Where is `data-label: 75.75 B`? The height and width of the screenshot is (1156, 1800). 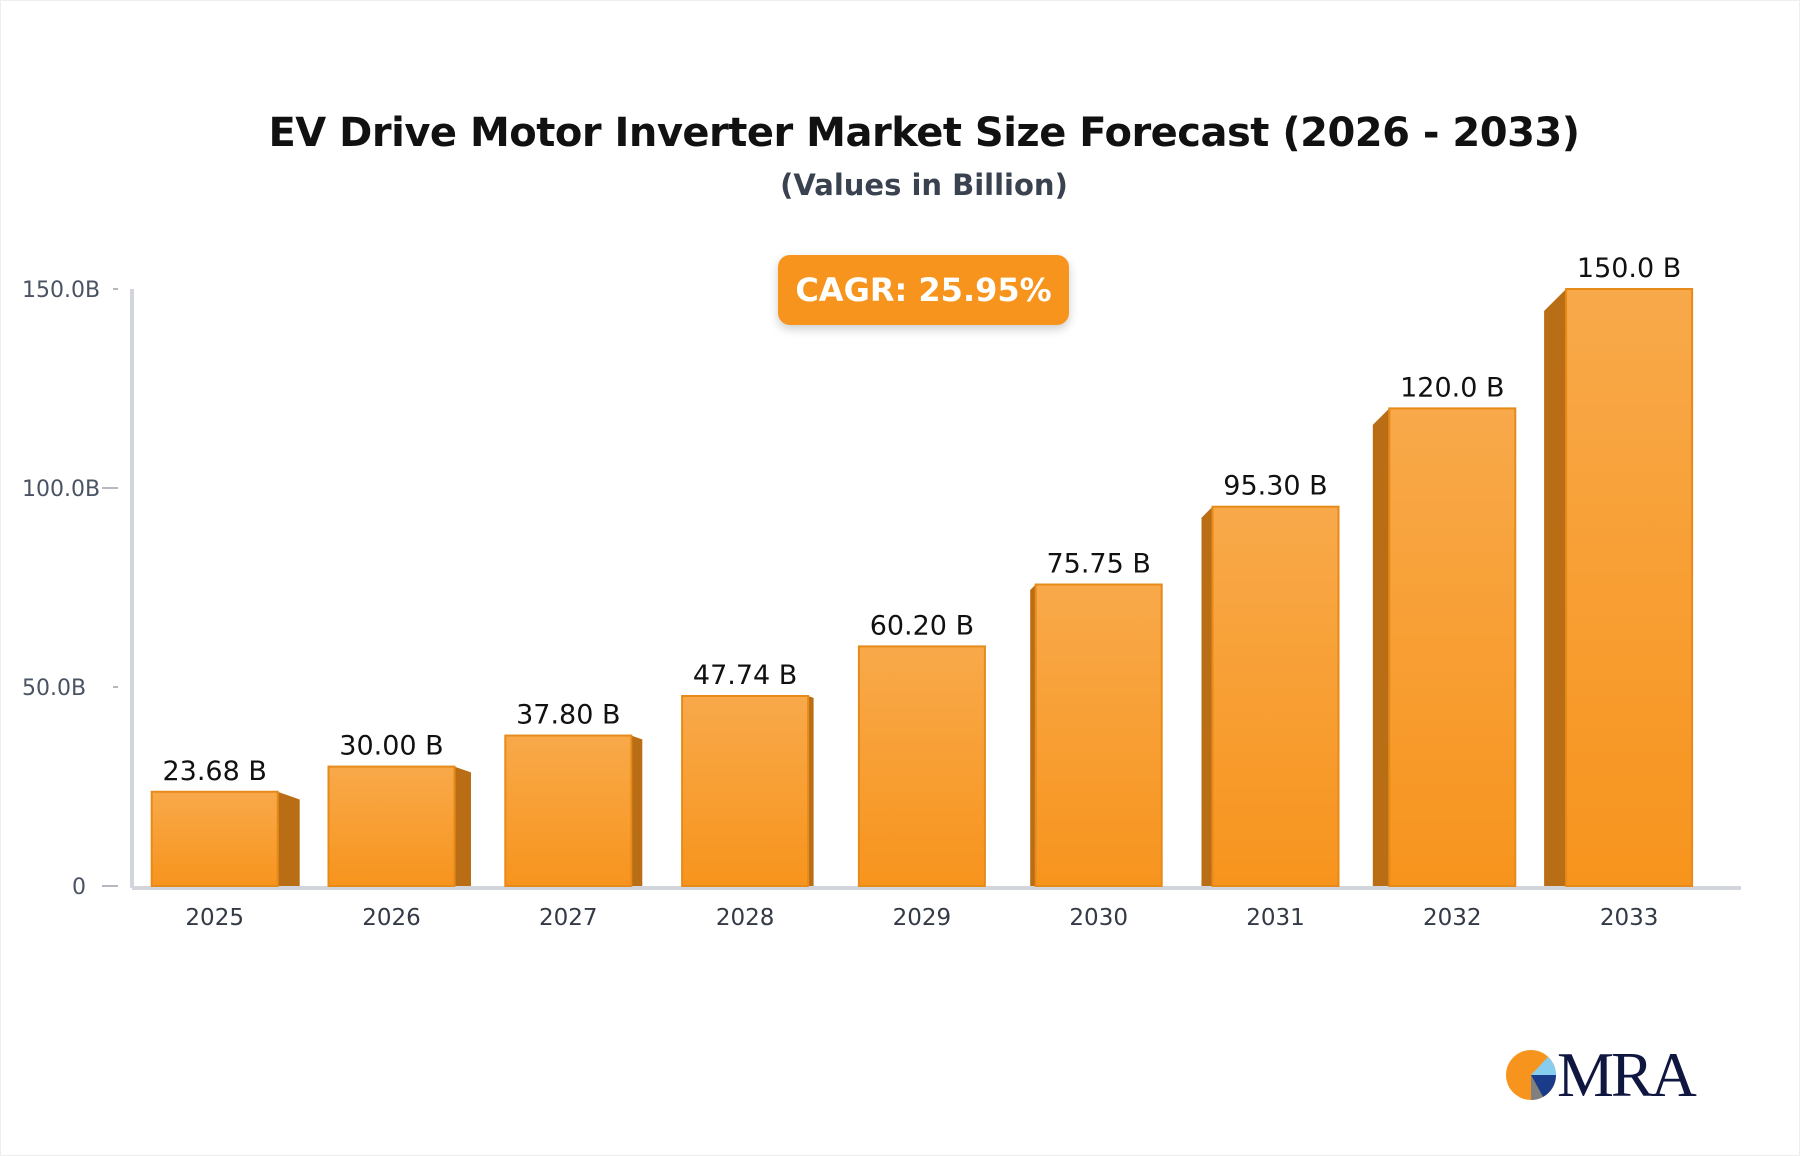
data-label: 75.75 B is located at coordinates (1098, 564).